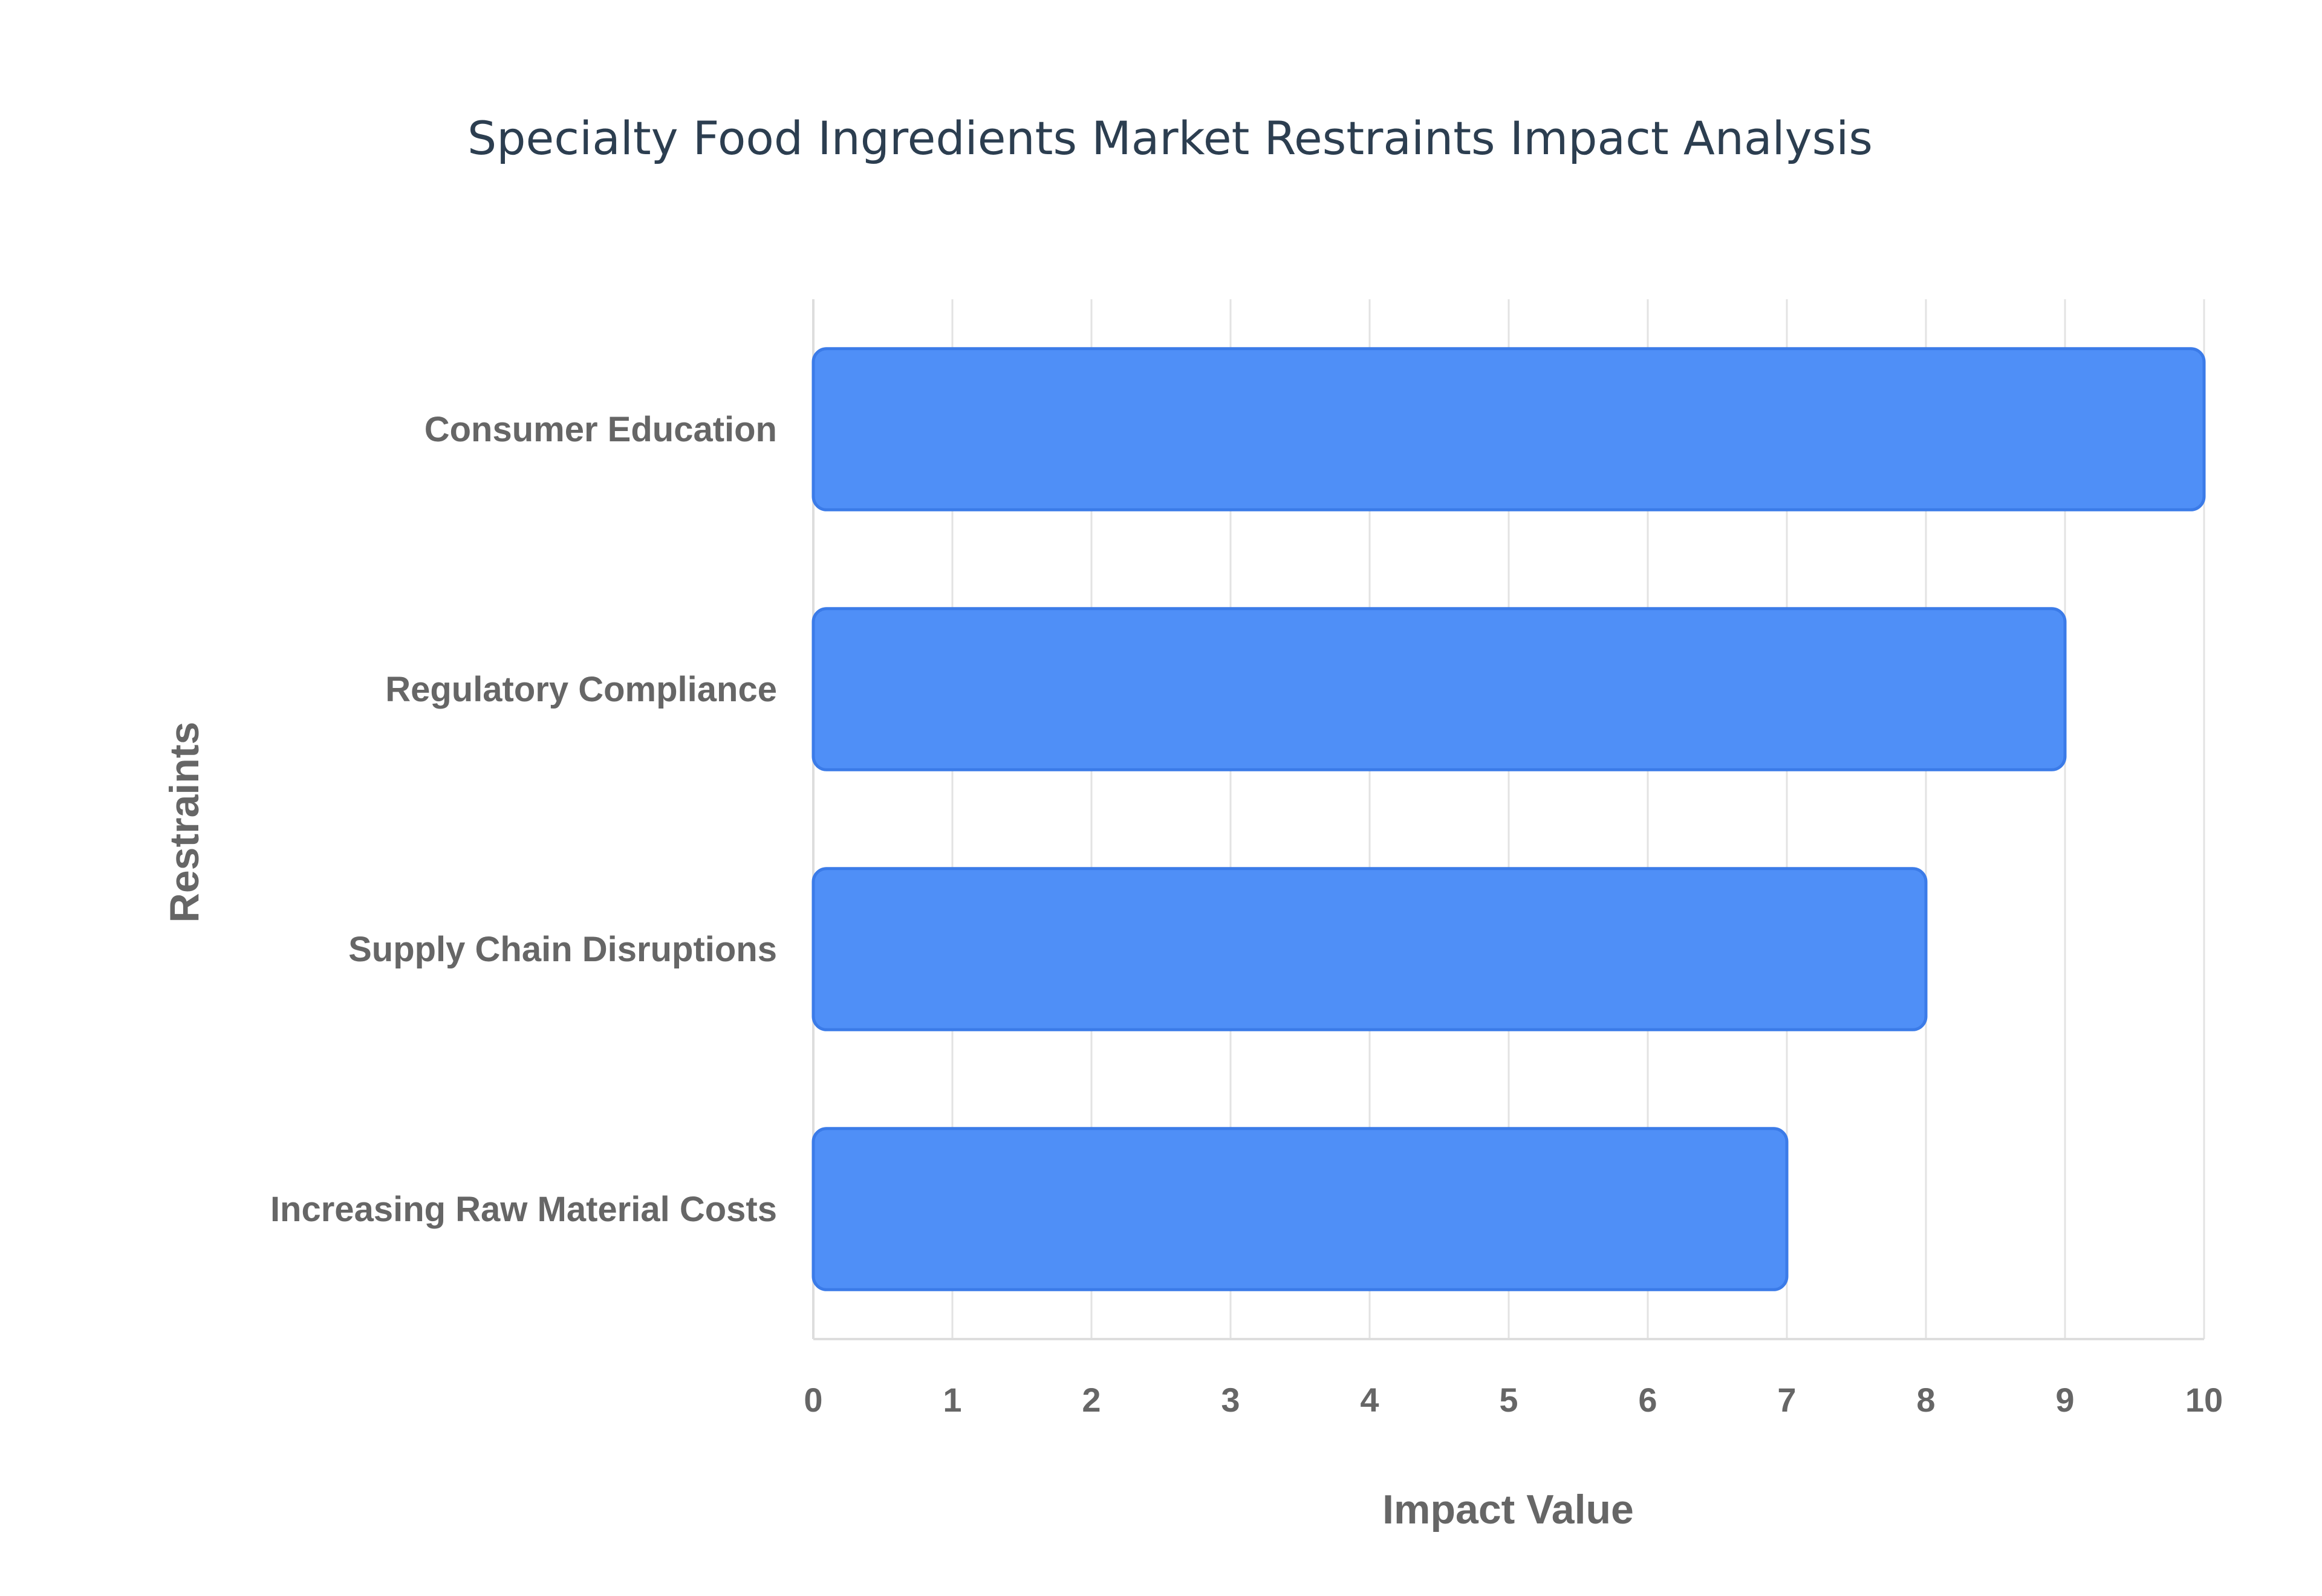  Describe the element at coordinates (523, 1209) in the screenshot. I see `category-label: Increasing Raw Material Costs` at that location.